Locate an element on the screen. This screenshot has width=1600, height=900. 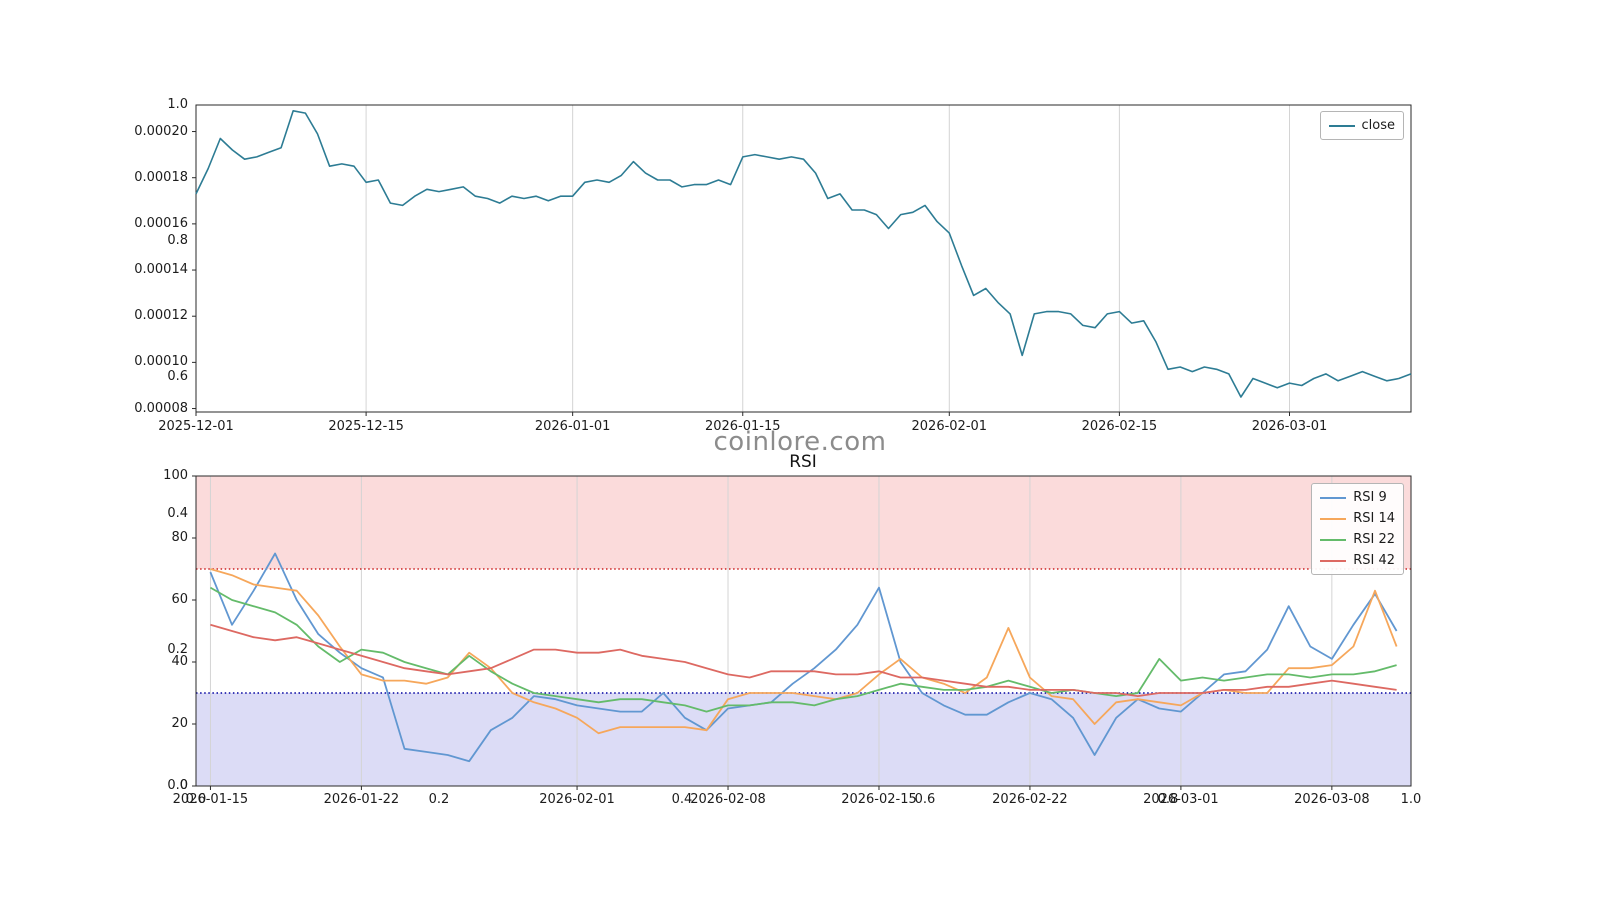
legend-entry: close is located at coordinates (1361, 125).